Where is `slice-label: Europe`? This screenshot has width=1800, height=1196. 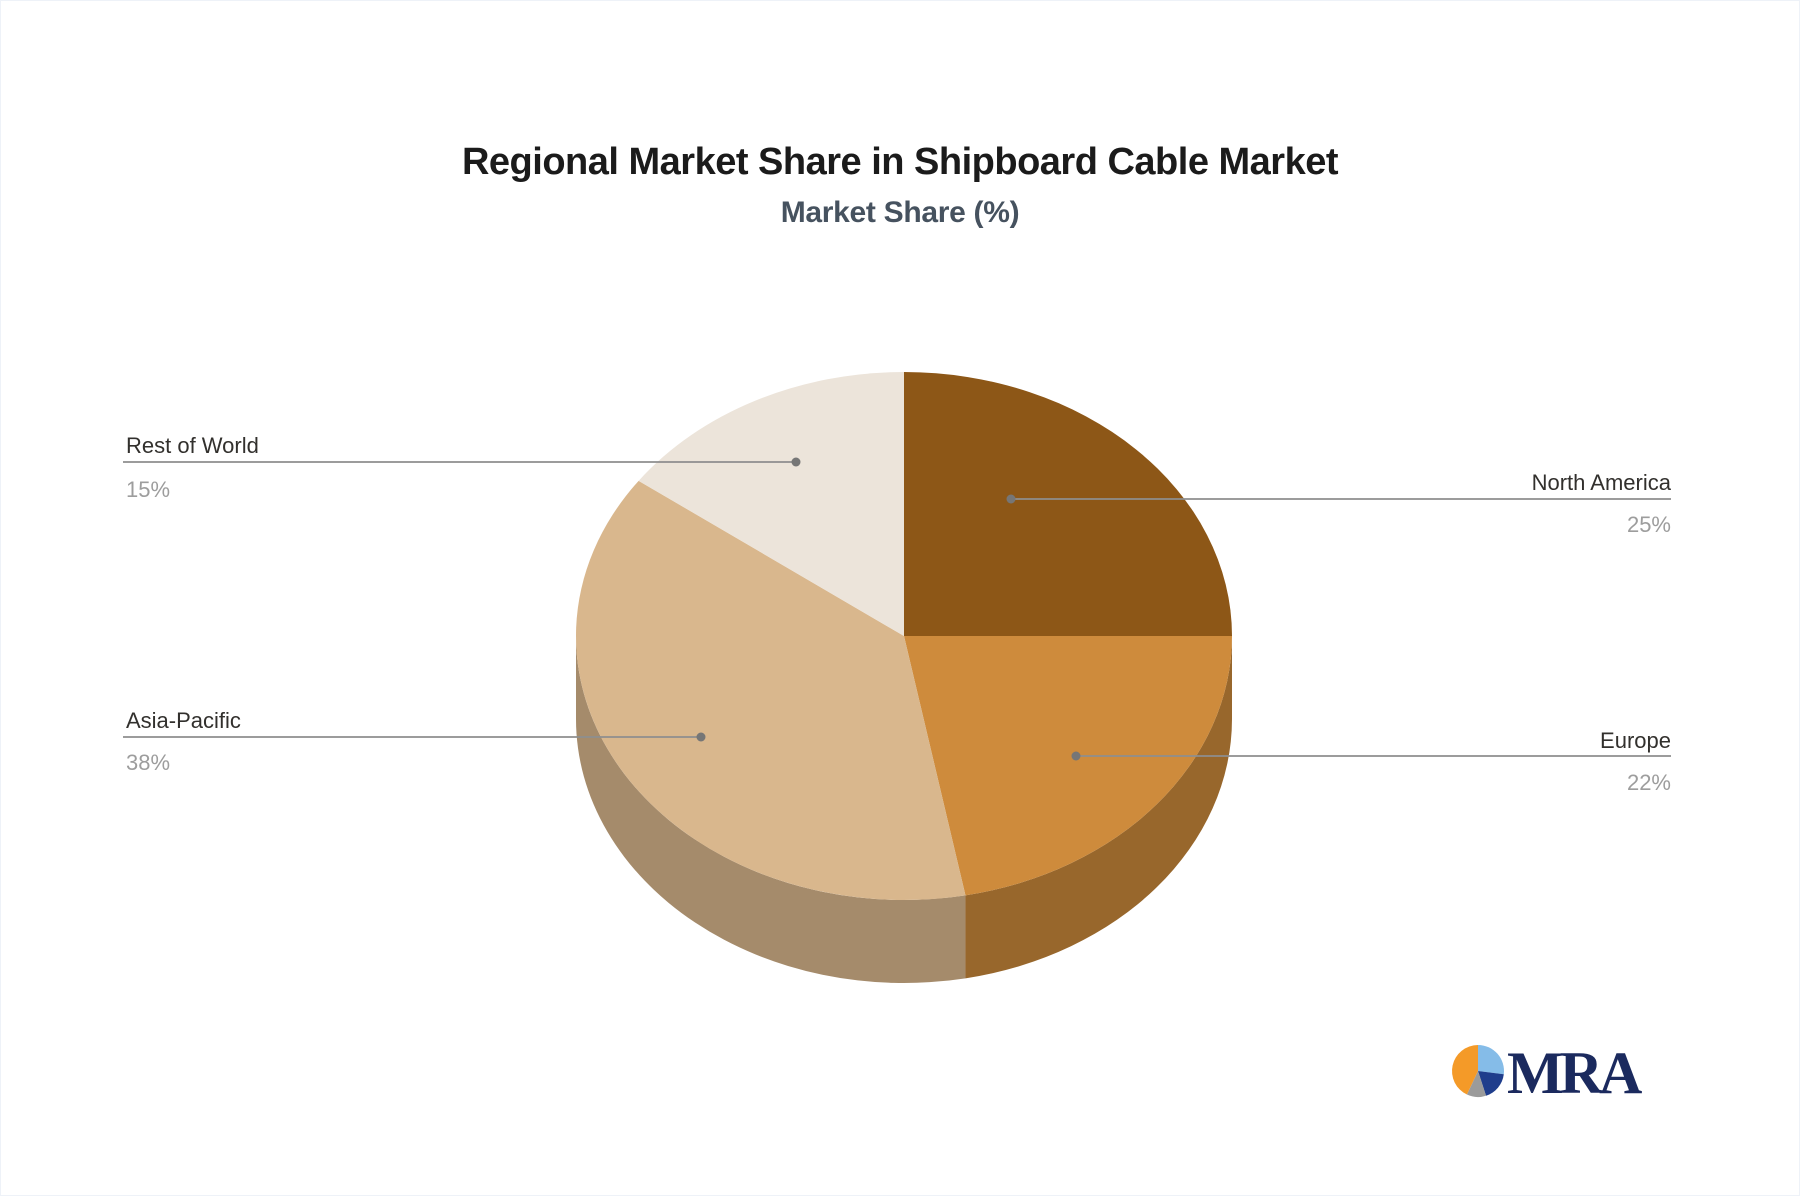 slice-label: Europe is located at coordinates (1635, 740).